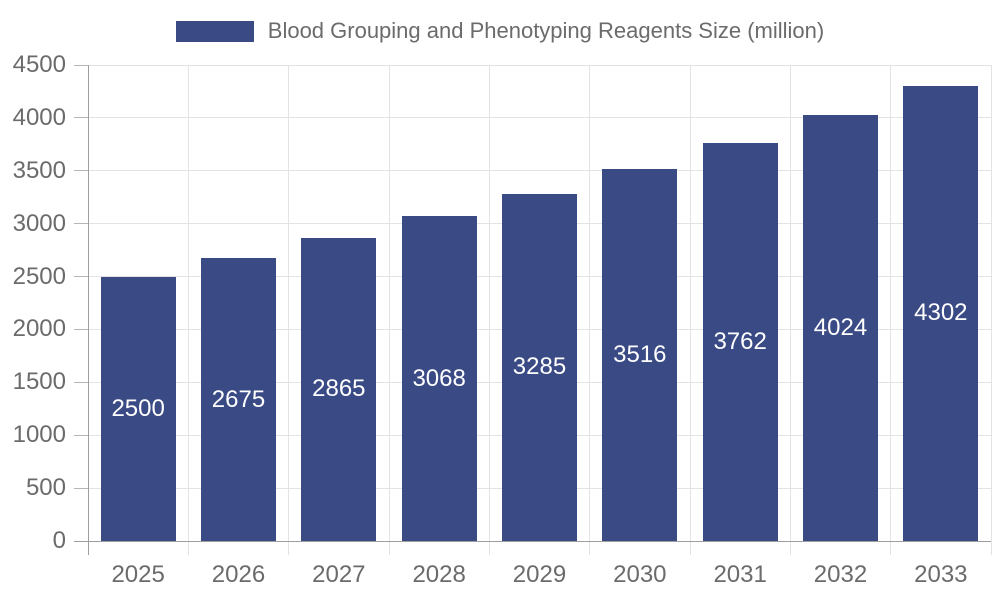 This screenshot has width=1000, height=600. I want to click on y-axis-label: 4500, so click(39, 64).